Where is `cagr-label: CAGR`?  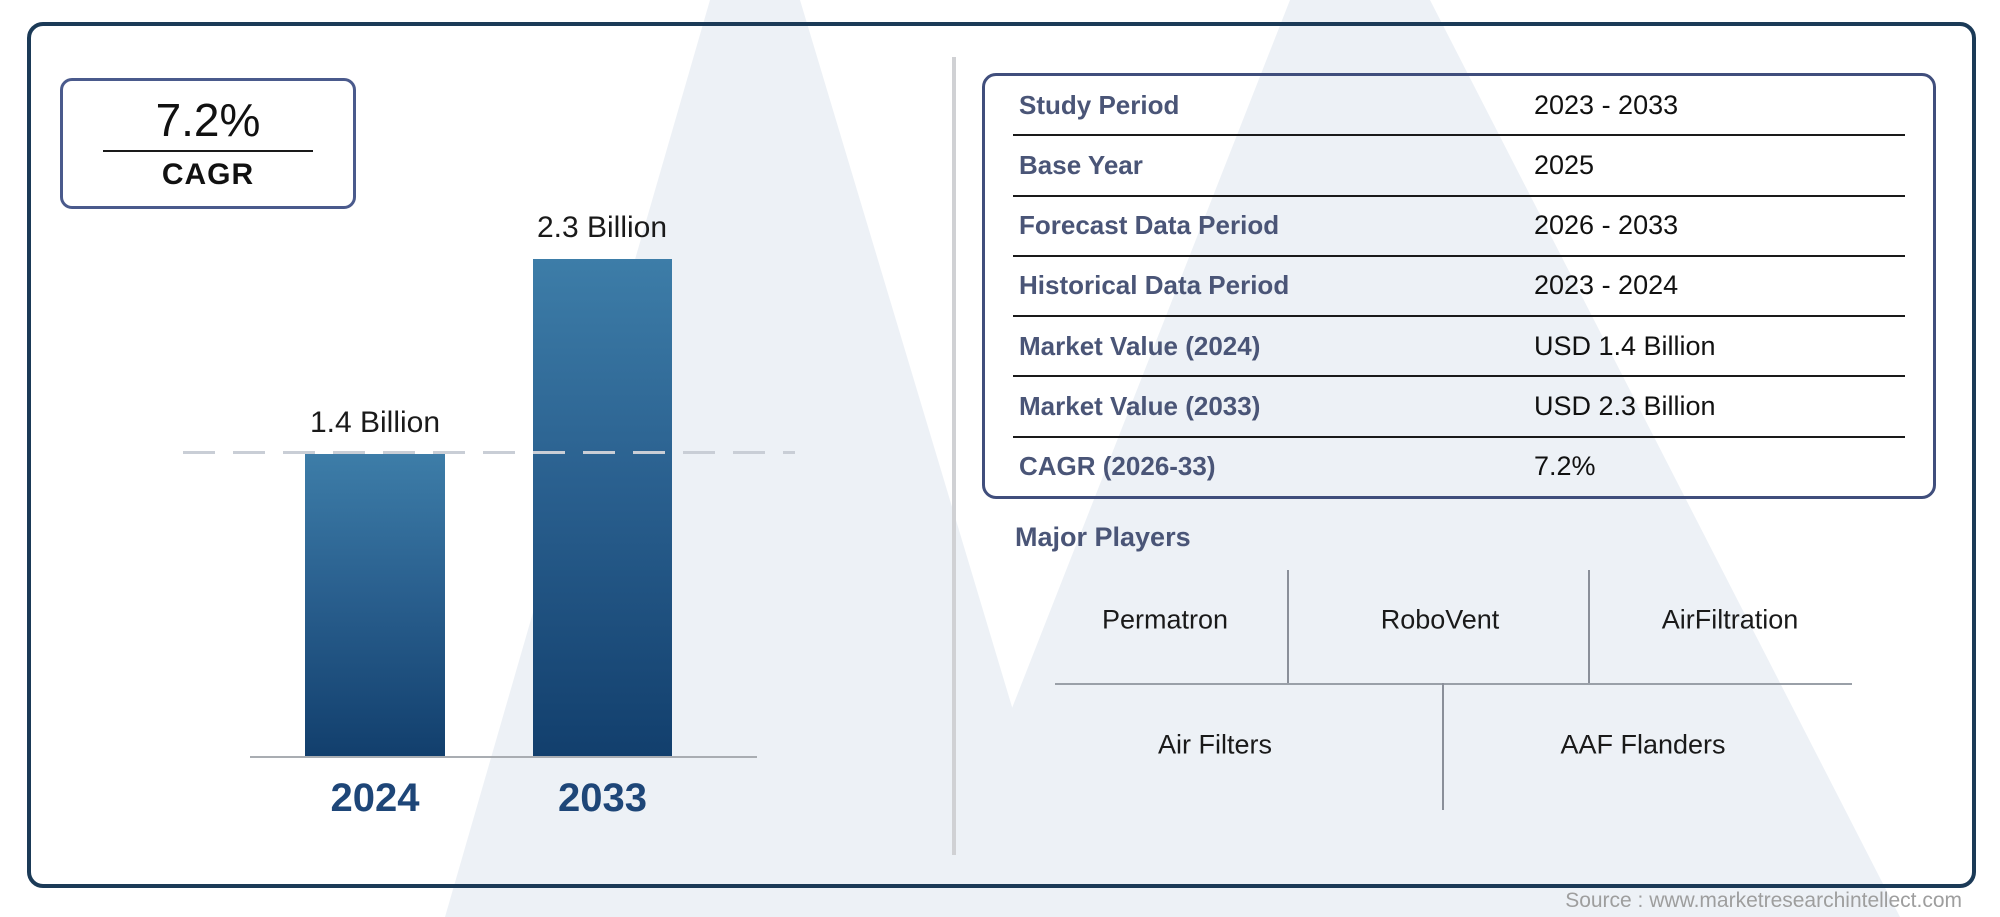
cagr-label: CAGR is located at coordinates (208, 175).